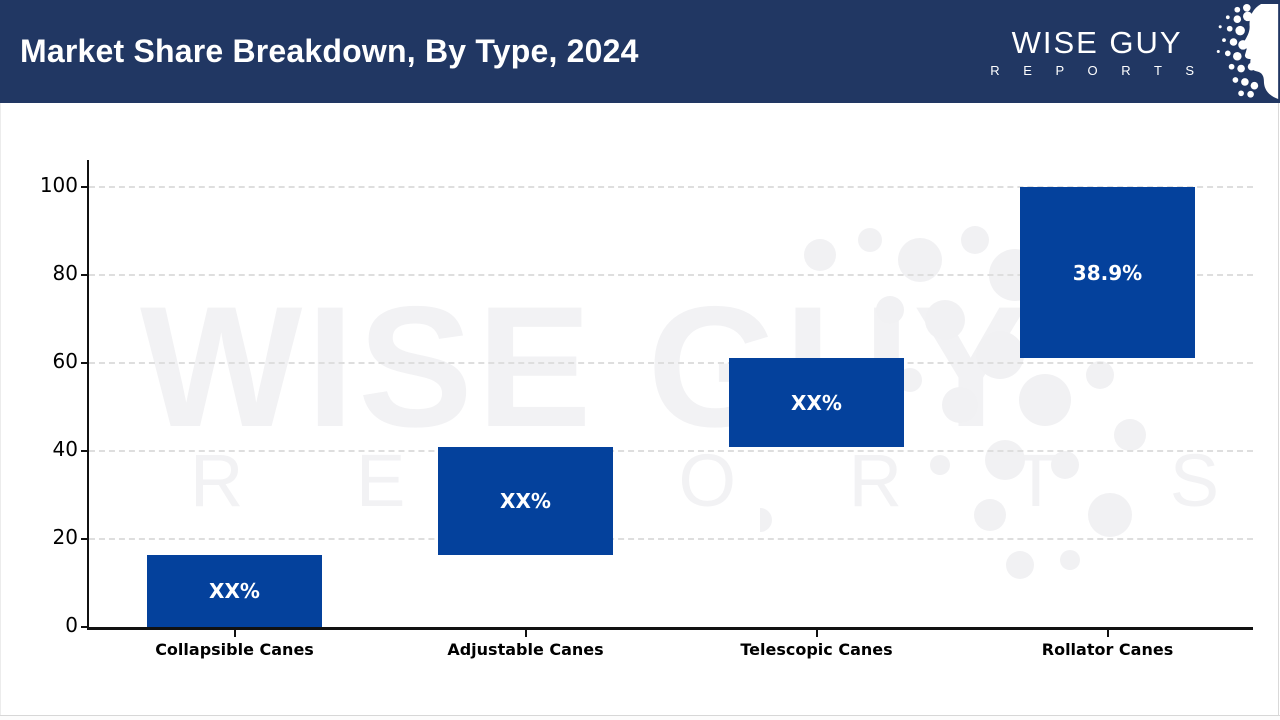 The width and height of the screenshot is (1280, 720). What do you see at coordinates (65, 537) in the screenshot?
I see `y-axis-tick-label: 20` at bounding box center [65, 537].